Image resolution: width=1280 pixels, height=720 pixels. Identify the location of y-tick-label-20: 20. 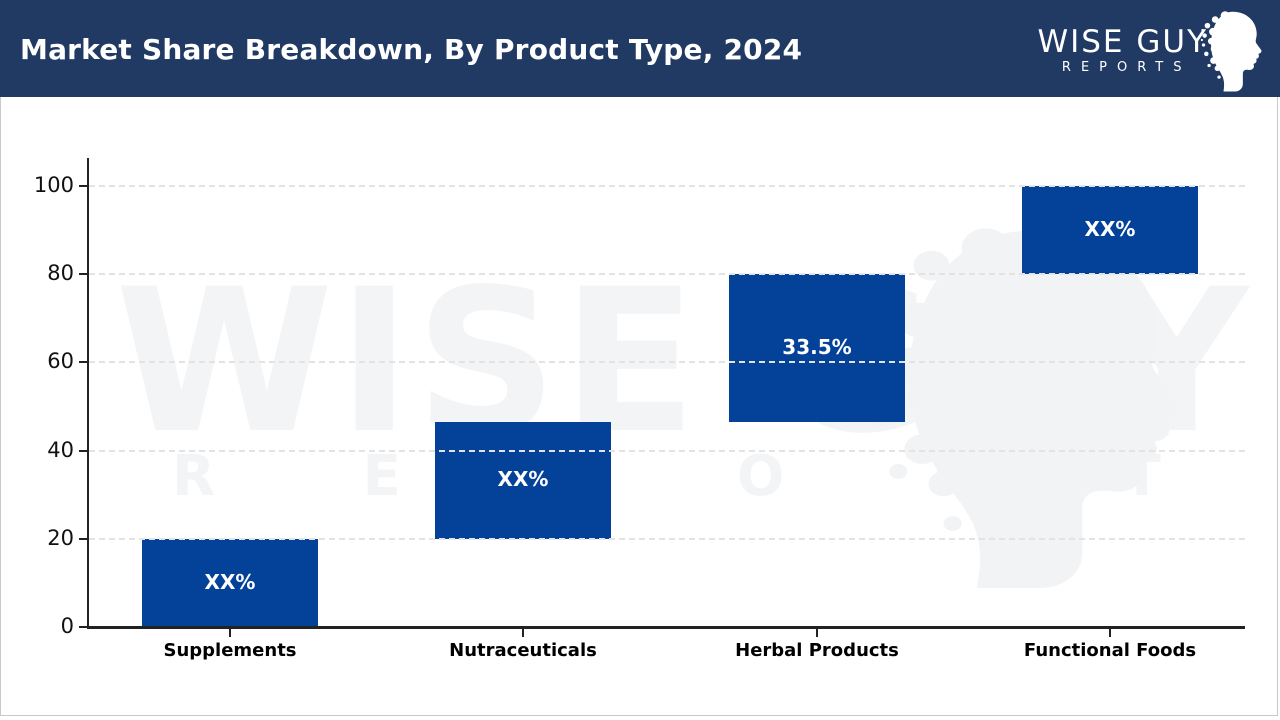
(60, 538).